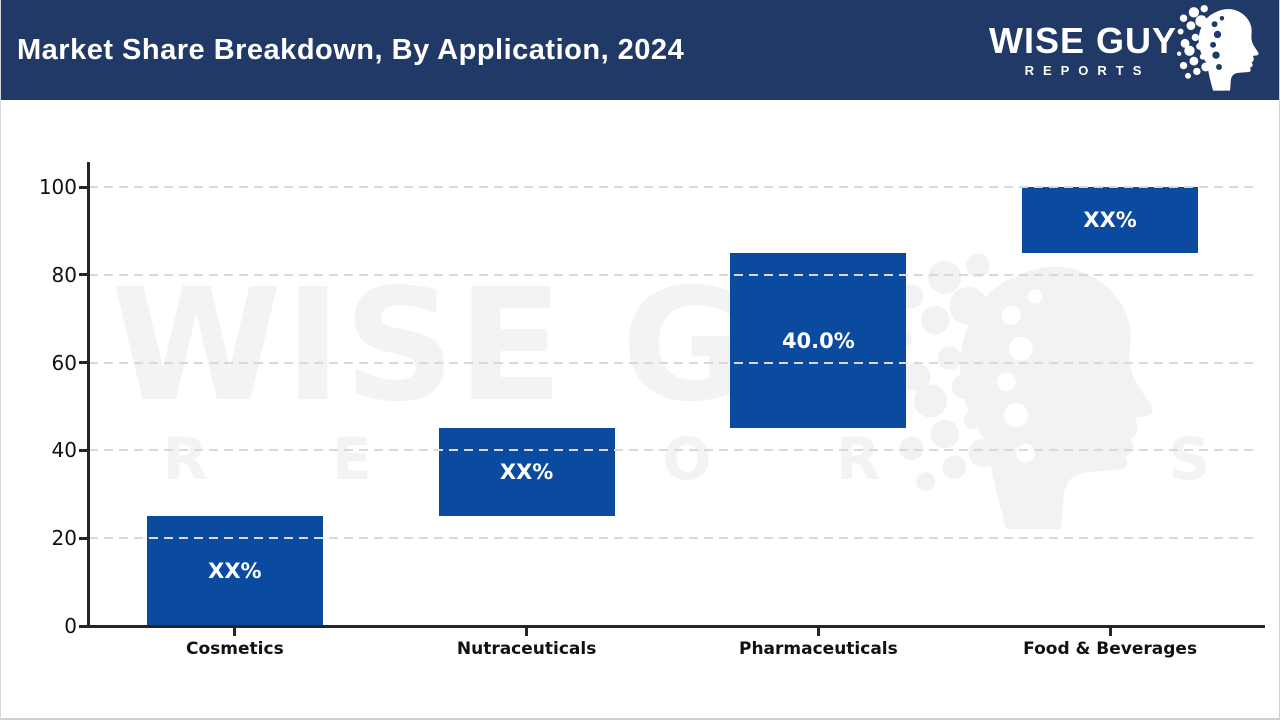 This screenshot has height=720, width=1280. What do you see at coordinates (1087, 70) in the screenshot?
I see `logo-subtitle: REPORTS` at bounding box center [1087, 70].